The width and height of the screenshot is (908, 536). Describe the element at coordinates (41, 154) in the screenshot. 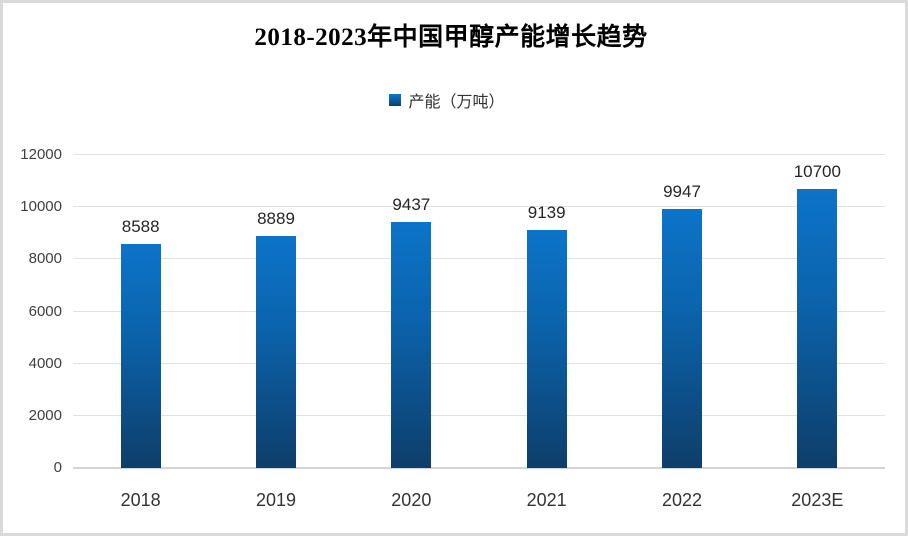

I see `y-axis-tick-label: 12000` at that location.